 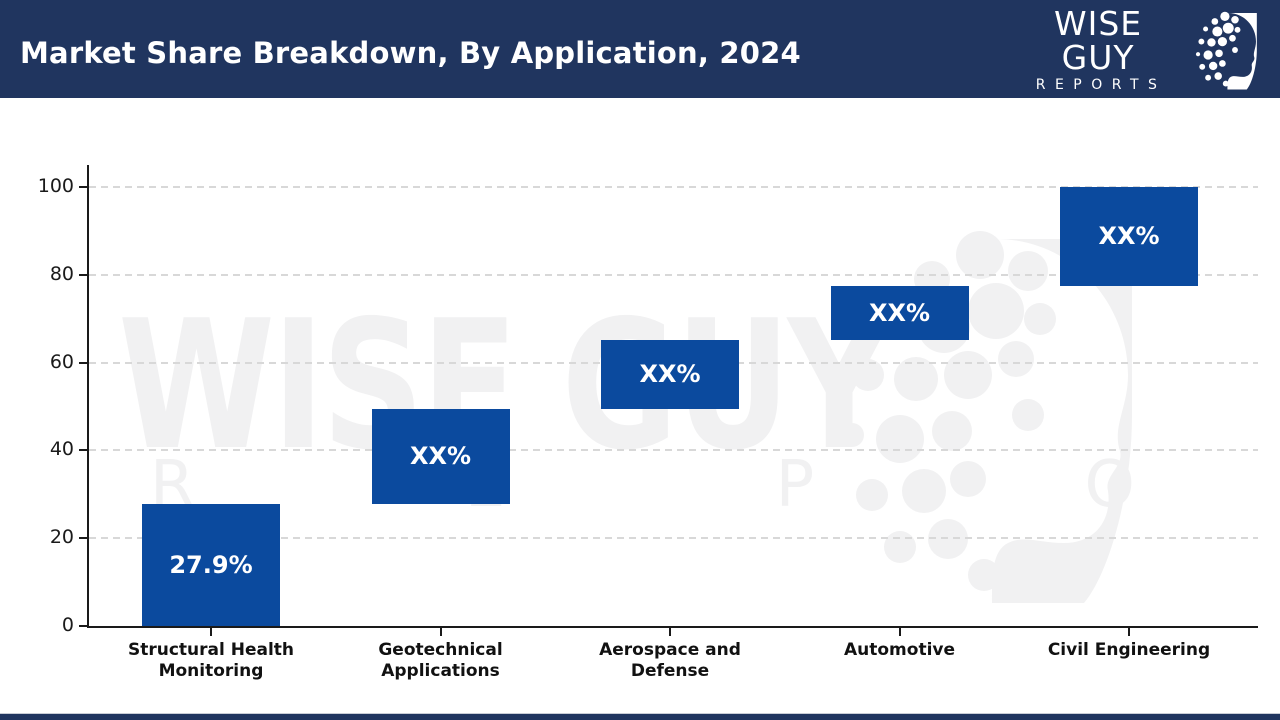 What do you see at coordinates (211, 660) in the screenshot?
I see `x-category-label: Structural Health Monitoring` at bounding box center [211, 660].